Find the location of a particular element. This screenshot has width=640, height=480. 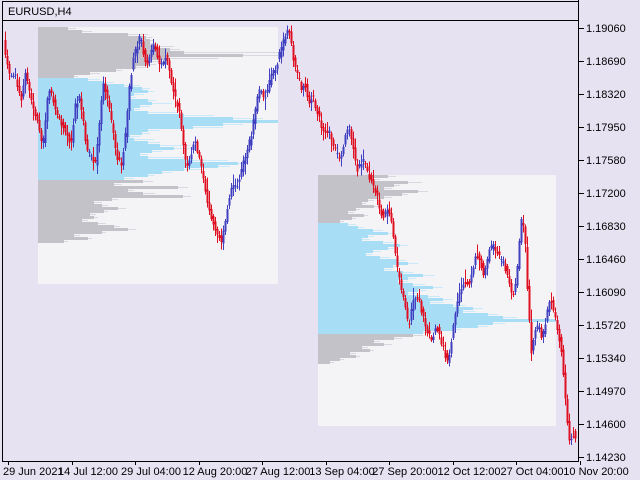

price-axis-label: 1.19060 is located at coordinates (606, 29).